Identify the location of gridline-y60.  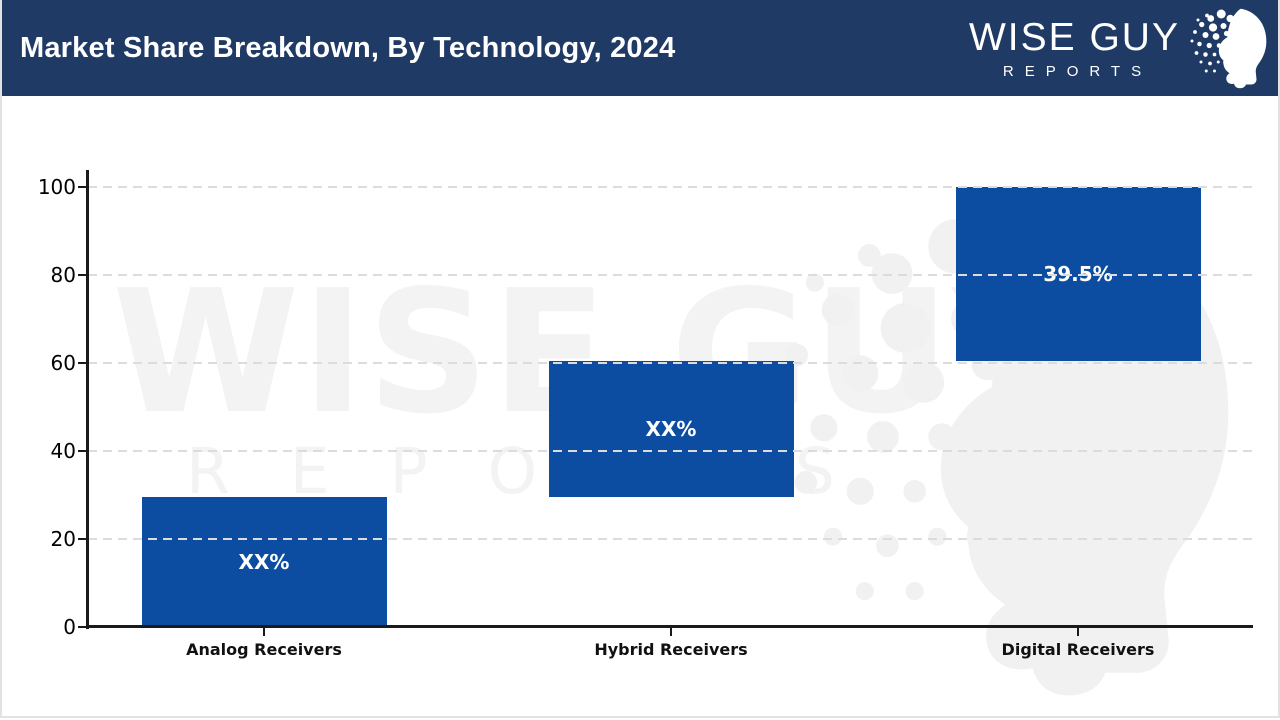
(670, 363).